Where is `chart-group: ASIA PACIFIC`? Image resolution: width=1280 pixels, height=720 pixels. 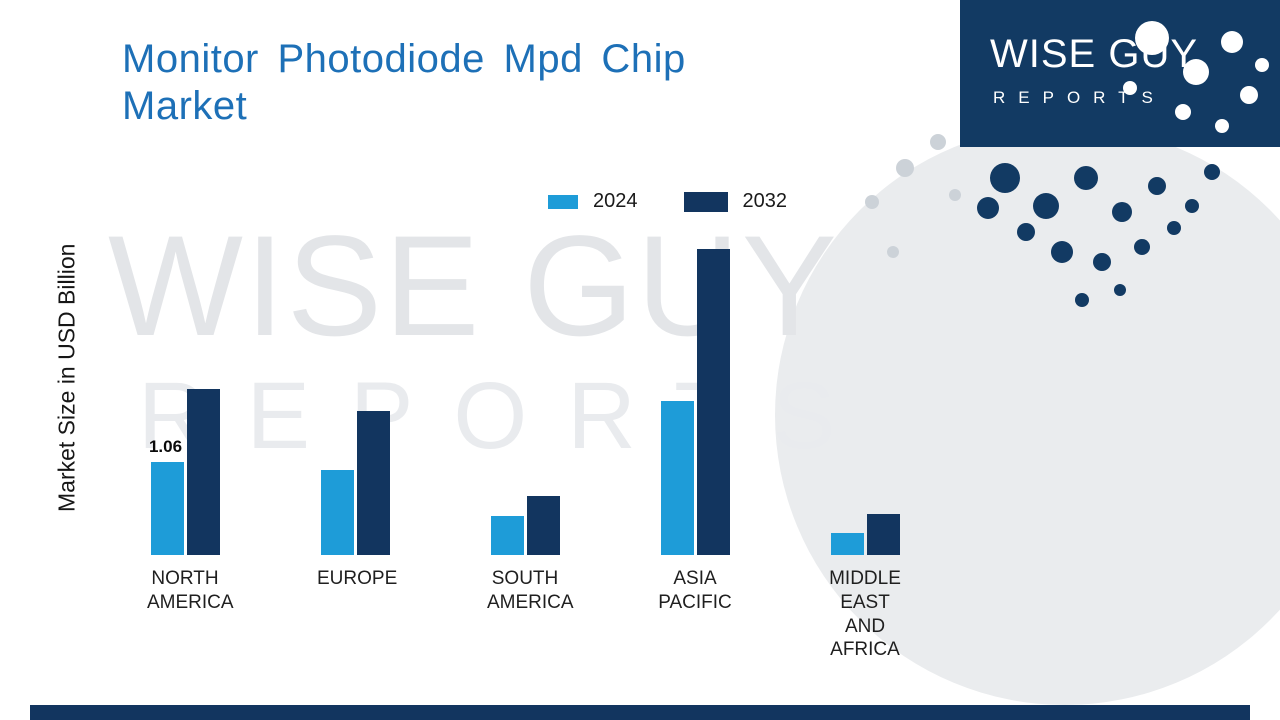 chart-group: ASIA PACIFIC is located at coordinates (695, 460).